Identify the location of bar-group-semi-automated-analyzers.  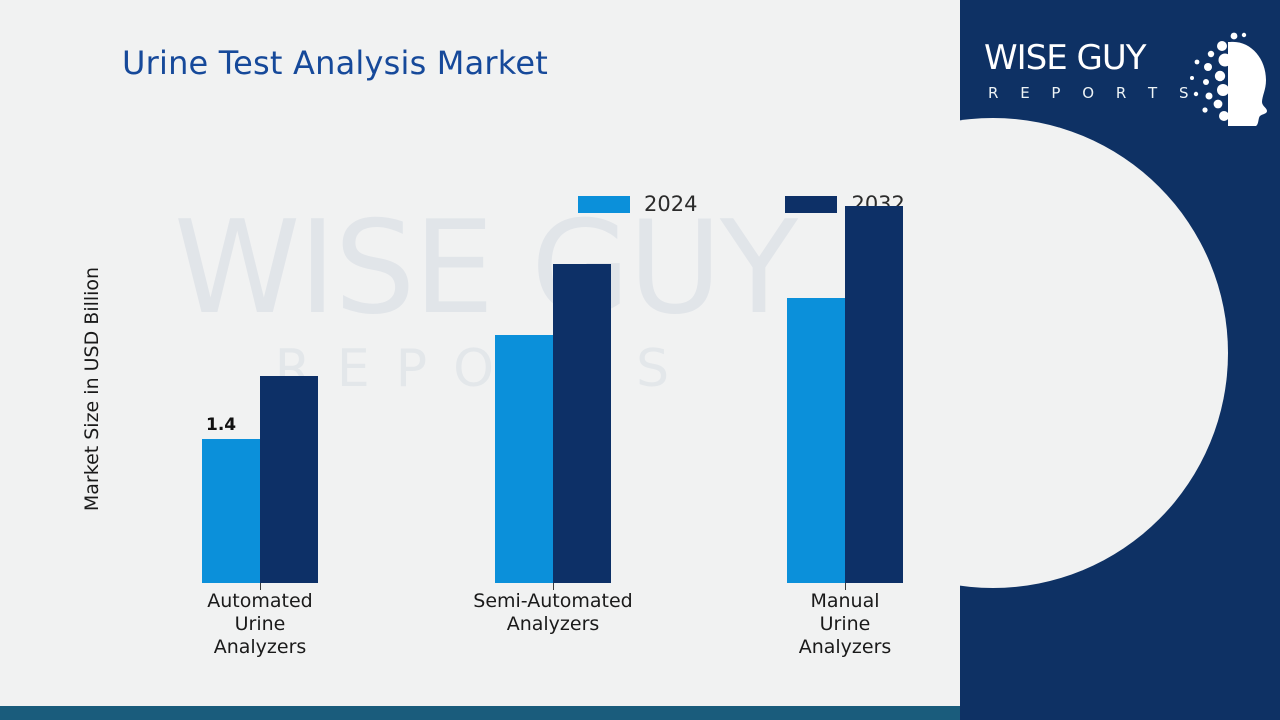
(553, 366).